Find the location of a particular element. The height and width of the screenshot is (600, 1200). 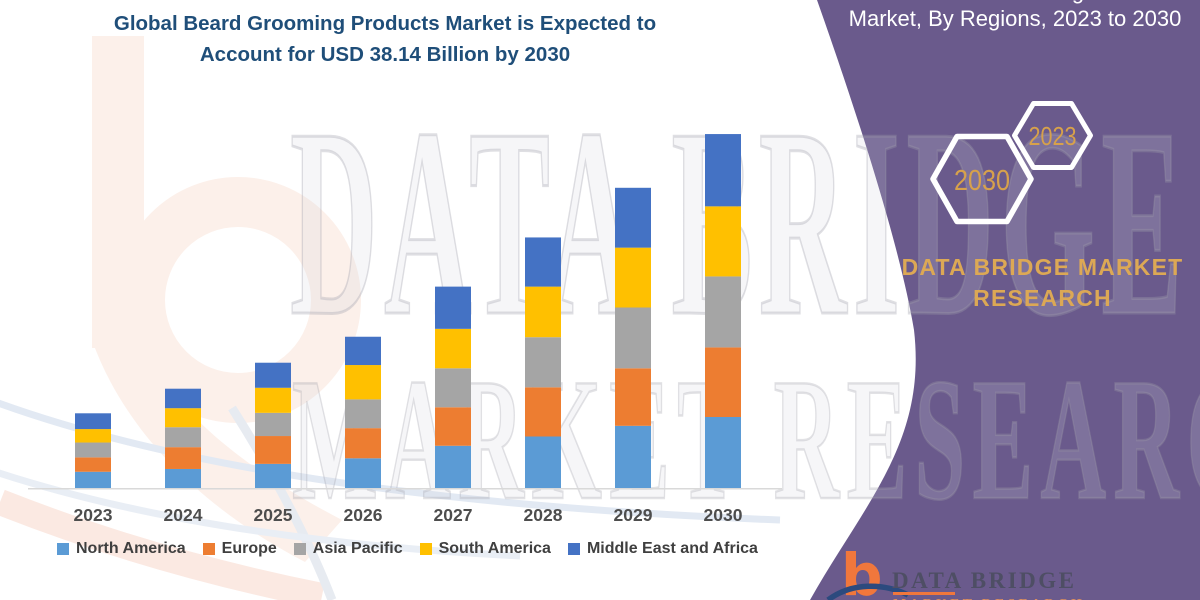

bar-2025-south-america is located at coordinates (273, 400).